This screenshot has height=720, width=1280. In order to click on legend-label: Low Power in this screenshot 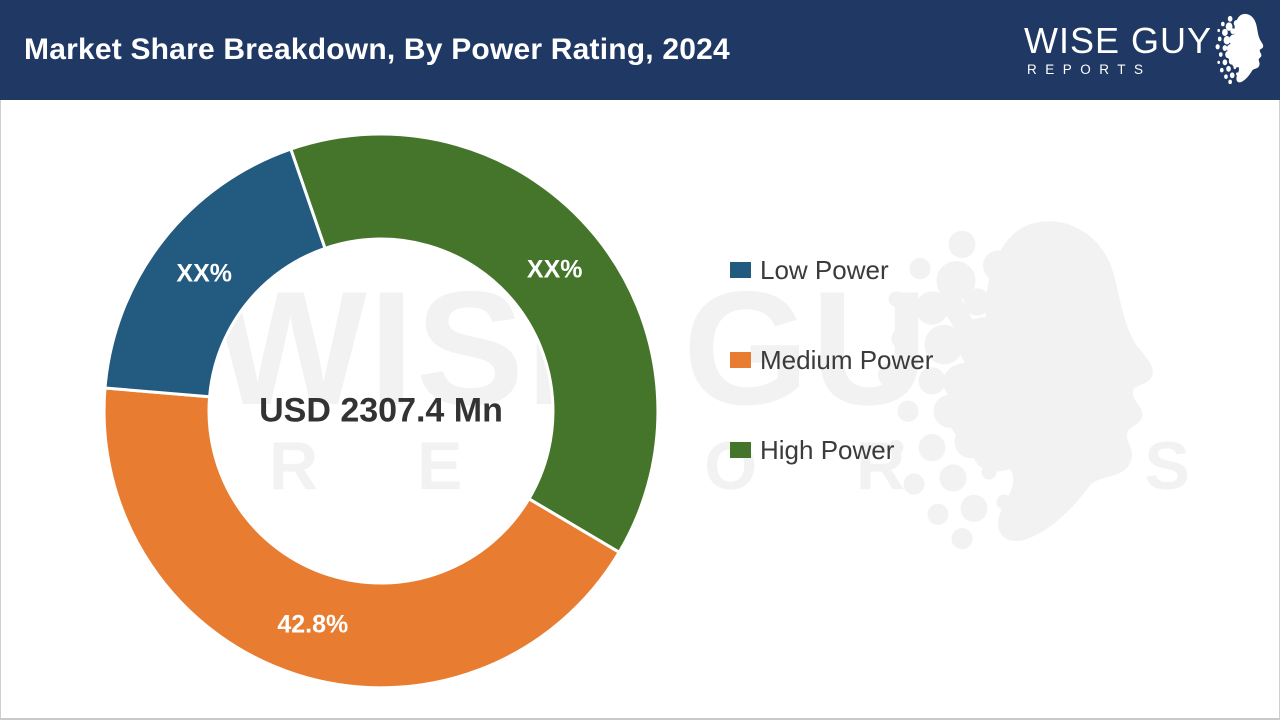, I will do `click(824, 270)`.